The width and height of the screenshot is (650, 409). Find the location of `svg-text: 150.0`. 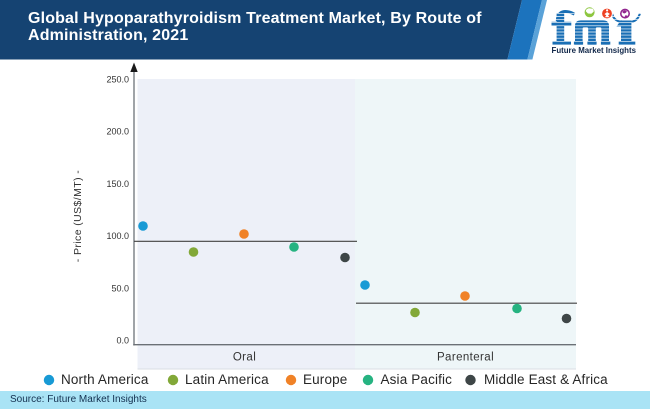

svg-text: 150.0 is located at coordinates (117, 184).